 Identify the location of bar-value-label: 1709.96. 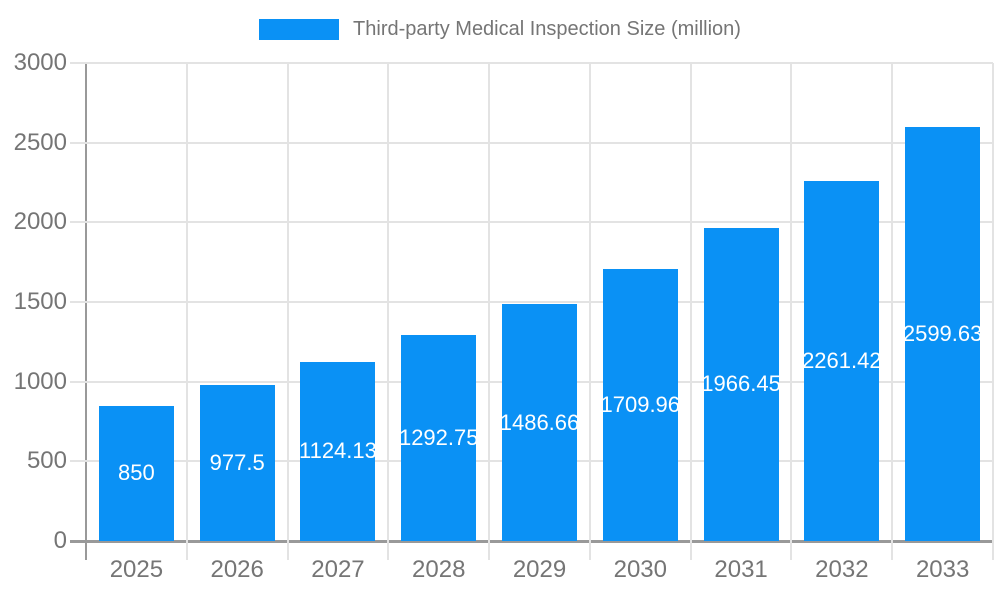
(640, 404).